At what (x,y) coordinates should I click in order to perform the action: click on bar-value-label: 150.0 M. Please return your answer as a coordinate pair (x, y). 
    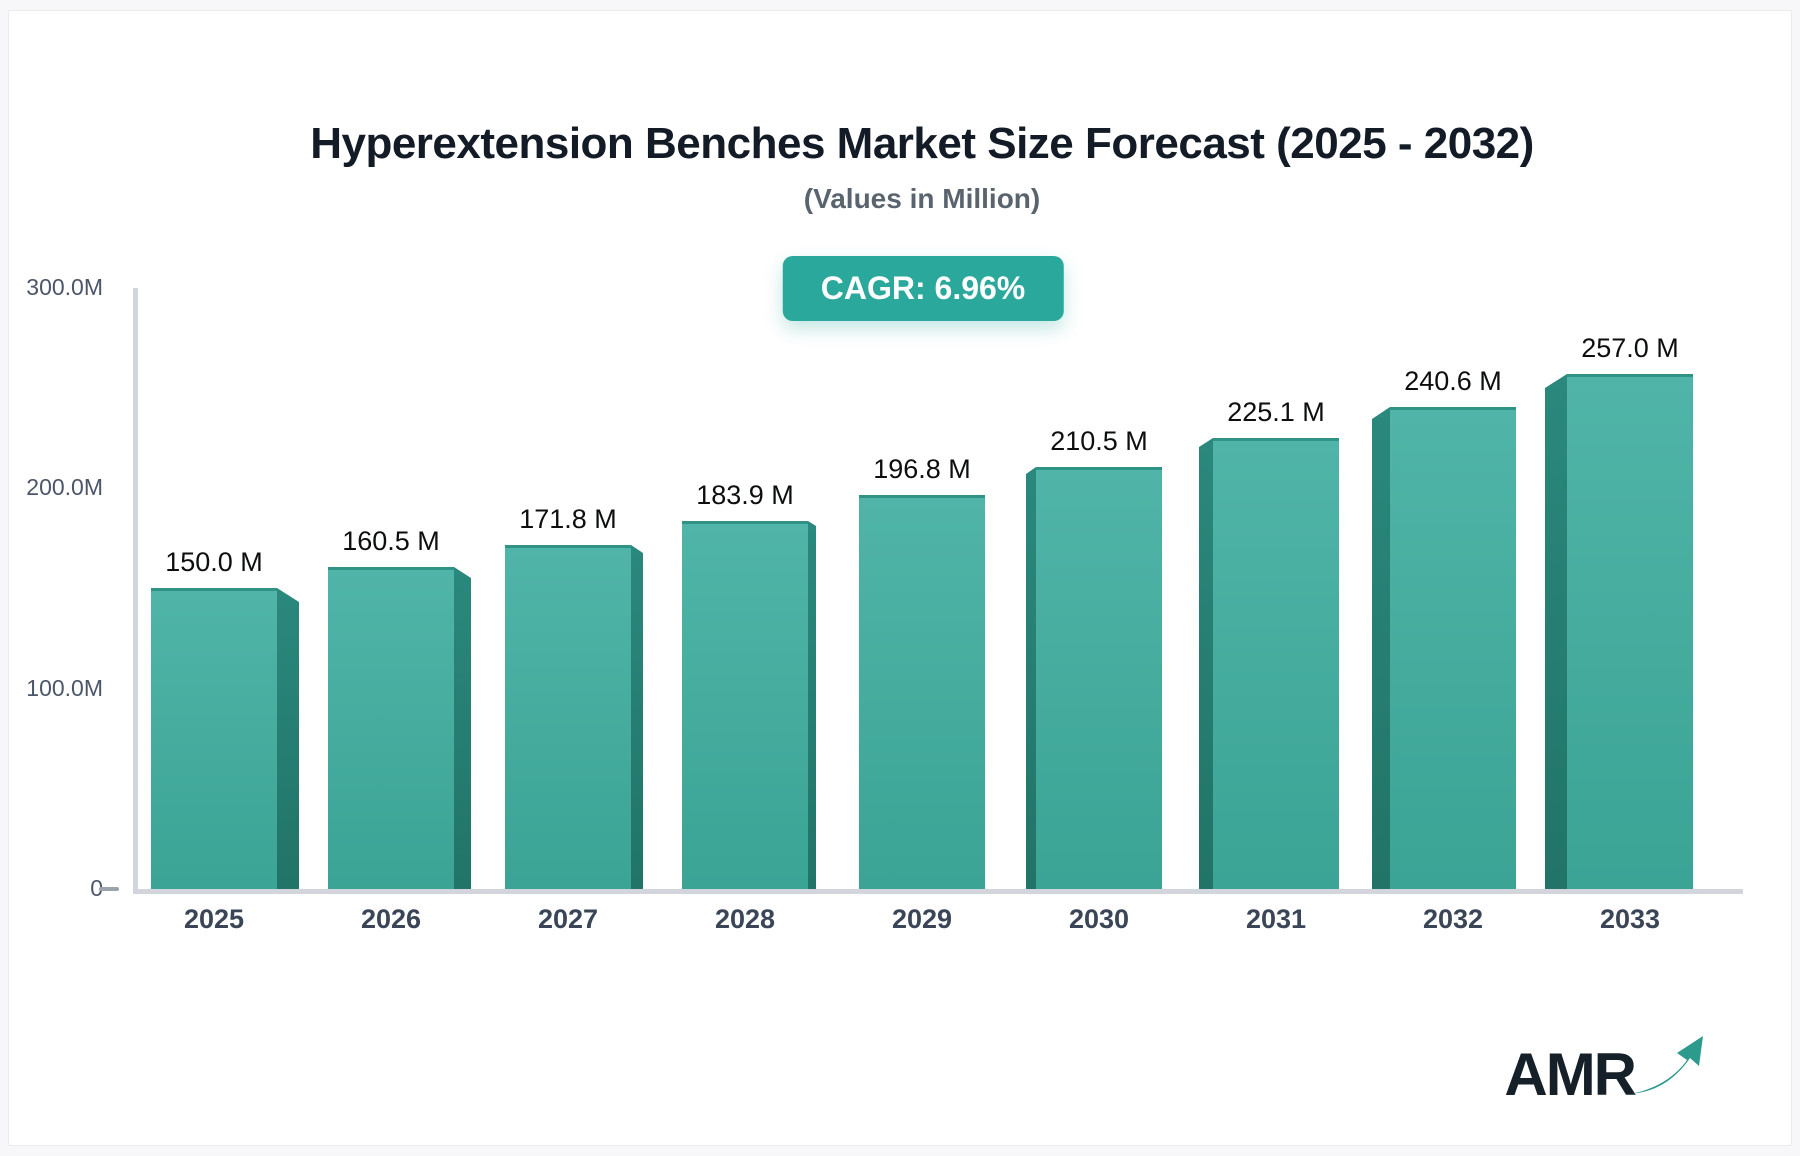
    Looking at the image, I should click on (214, 562).